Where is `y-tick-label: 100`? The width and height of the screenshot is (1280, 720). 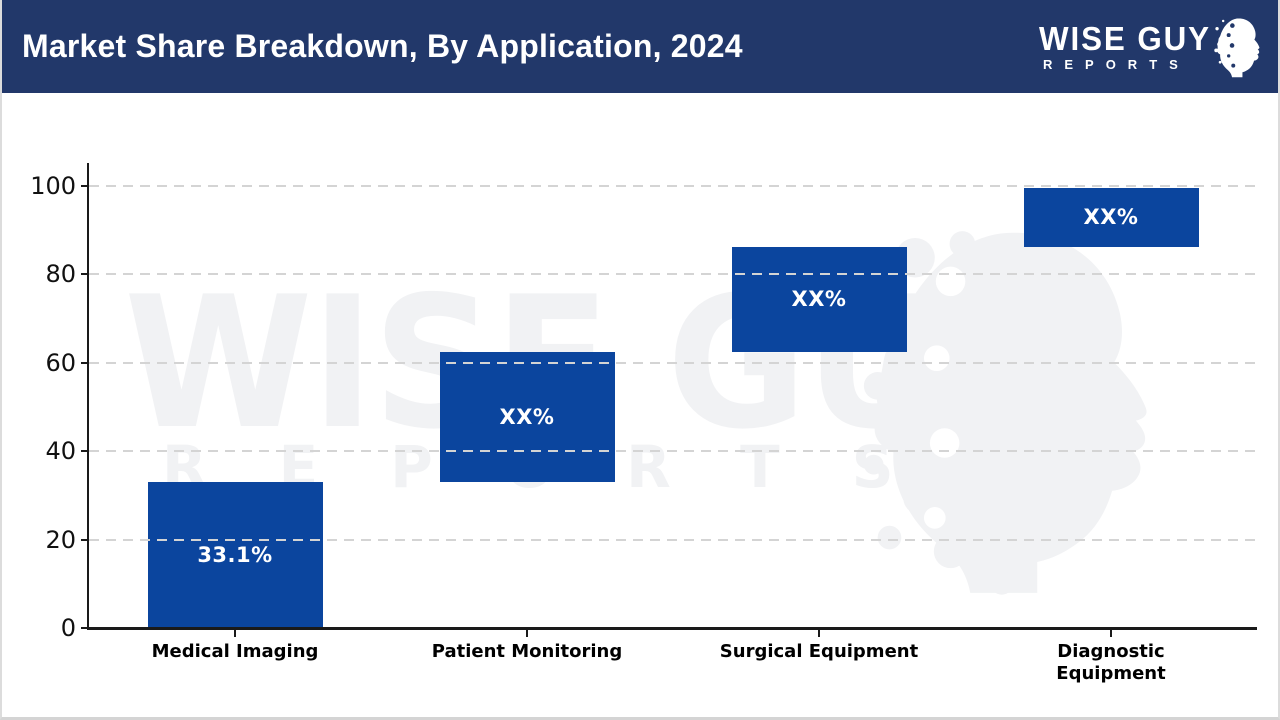 y-tick-label: 100 is located at coordinates (53, 186).